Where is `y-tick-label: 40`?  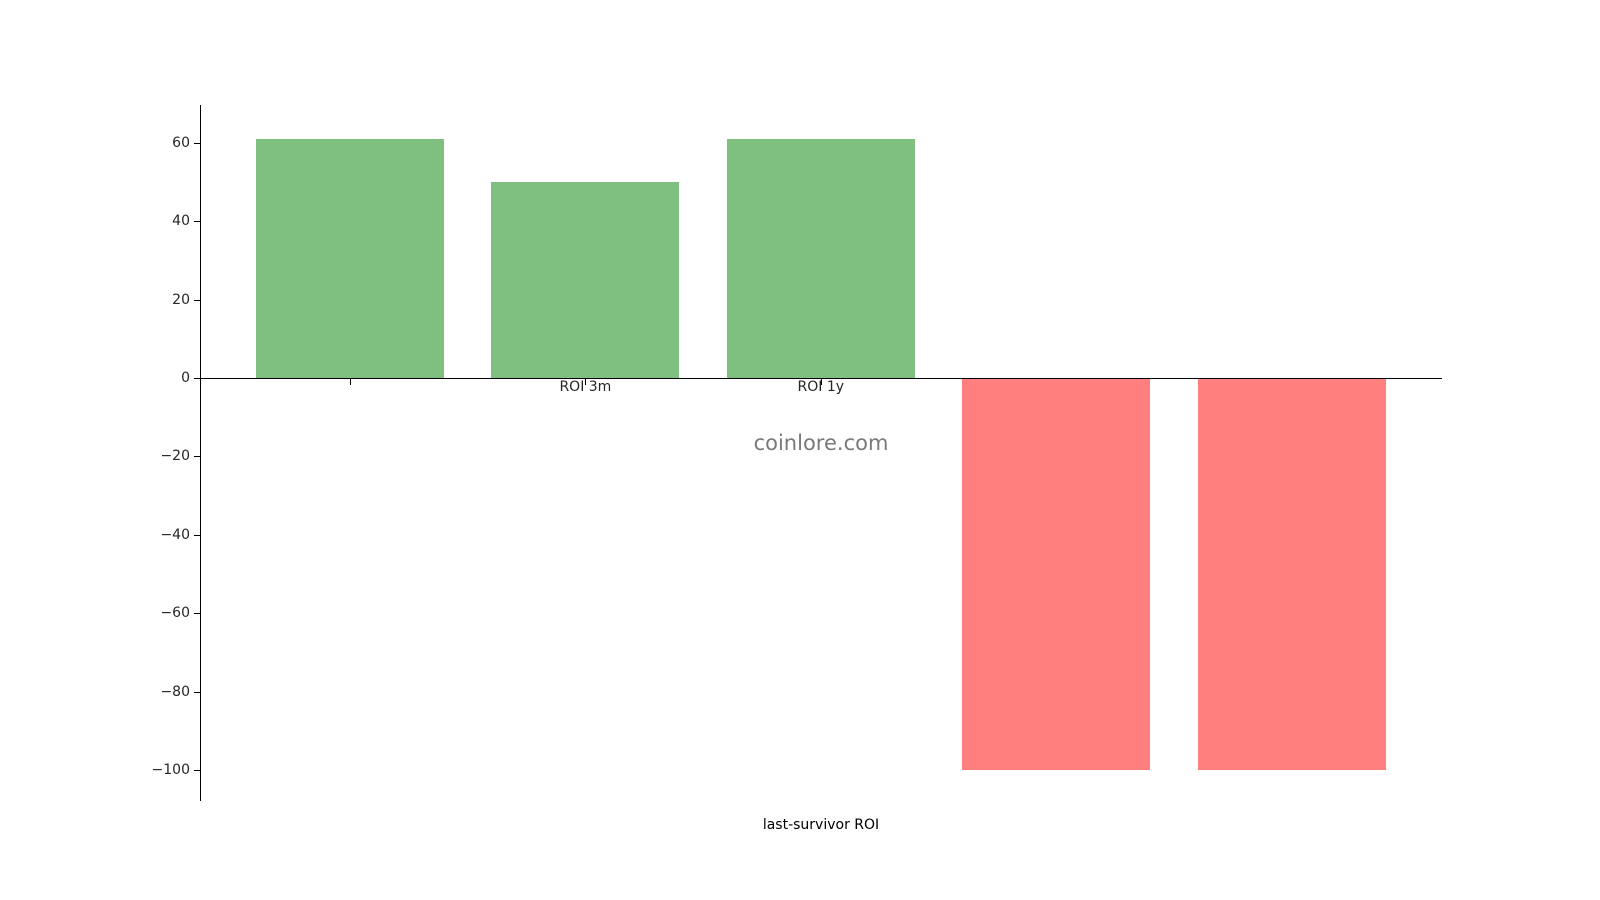 y-tick-label: 40 is located at coordinates (181, 221).